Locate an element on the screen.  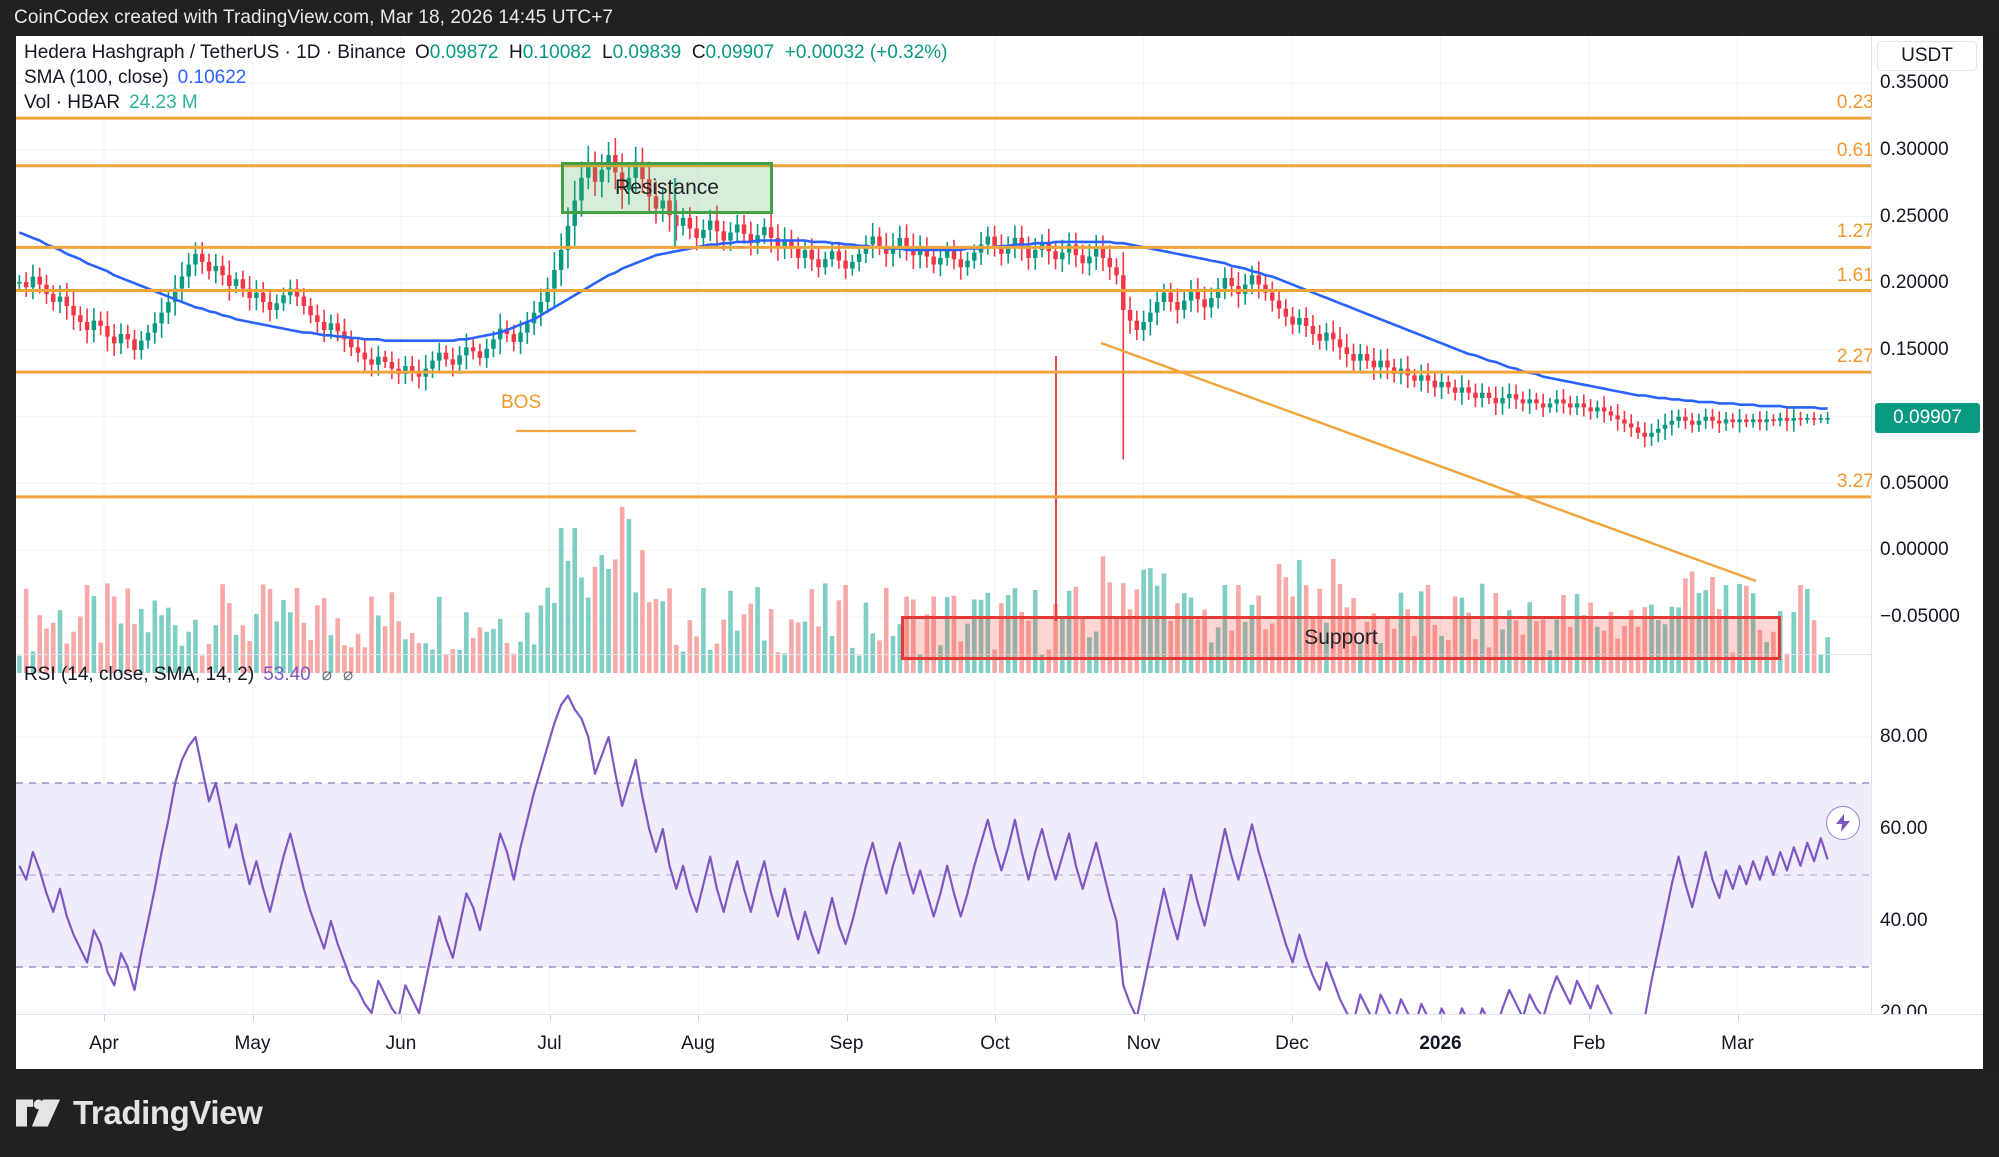
support-label: Support is located at coordinates (1341, 637).